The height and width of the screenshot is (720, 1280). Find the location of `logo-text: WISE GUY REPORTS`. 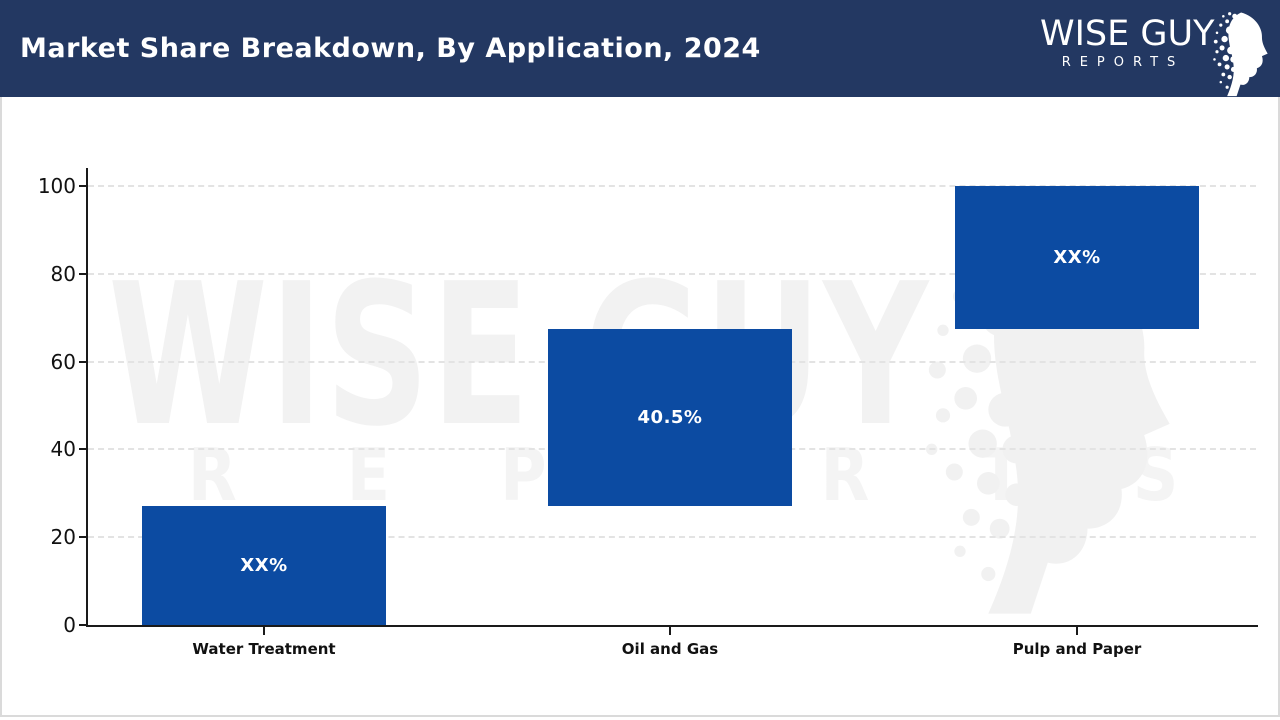

logo-text: WISE GUY REPORTS is located at coordinates (1127, 42).